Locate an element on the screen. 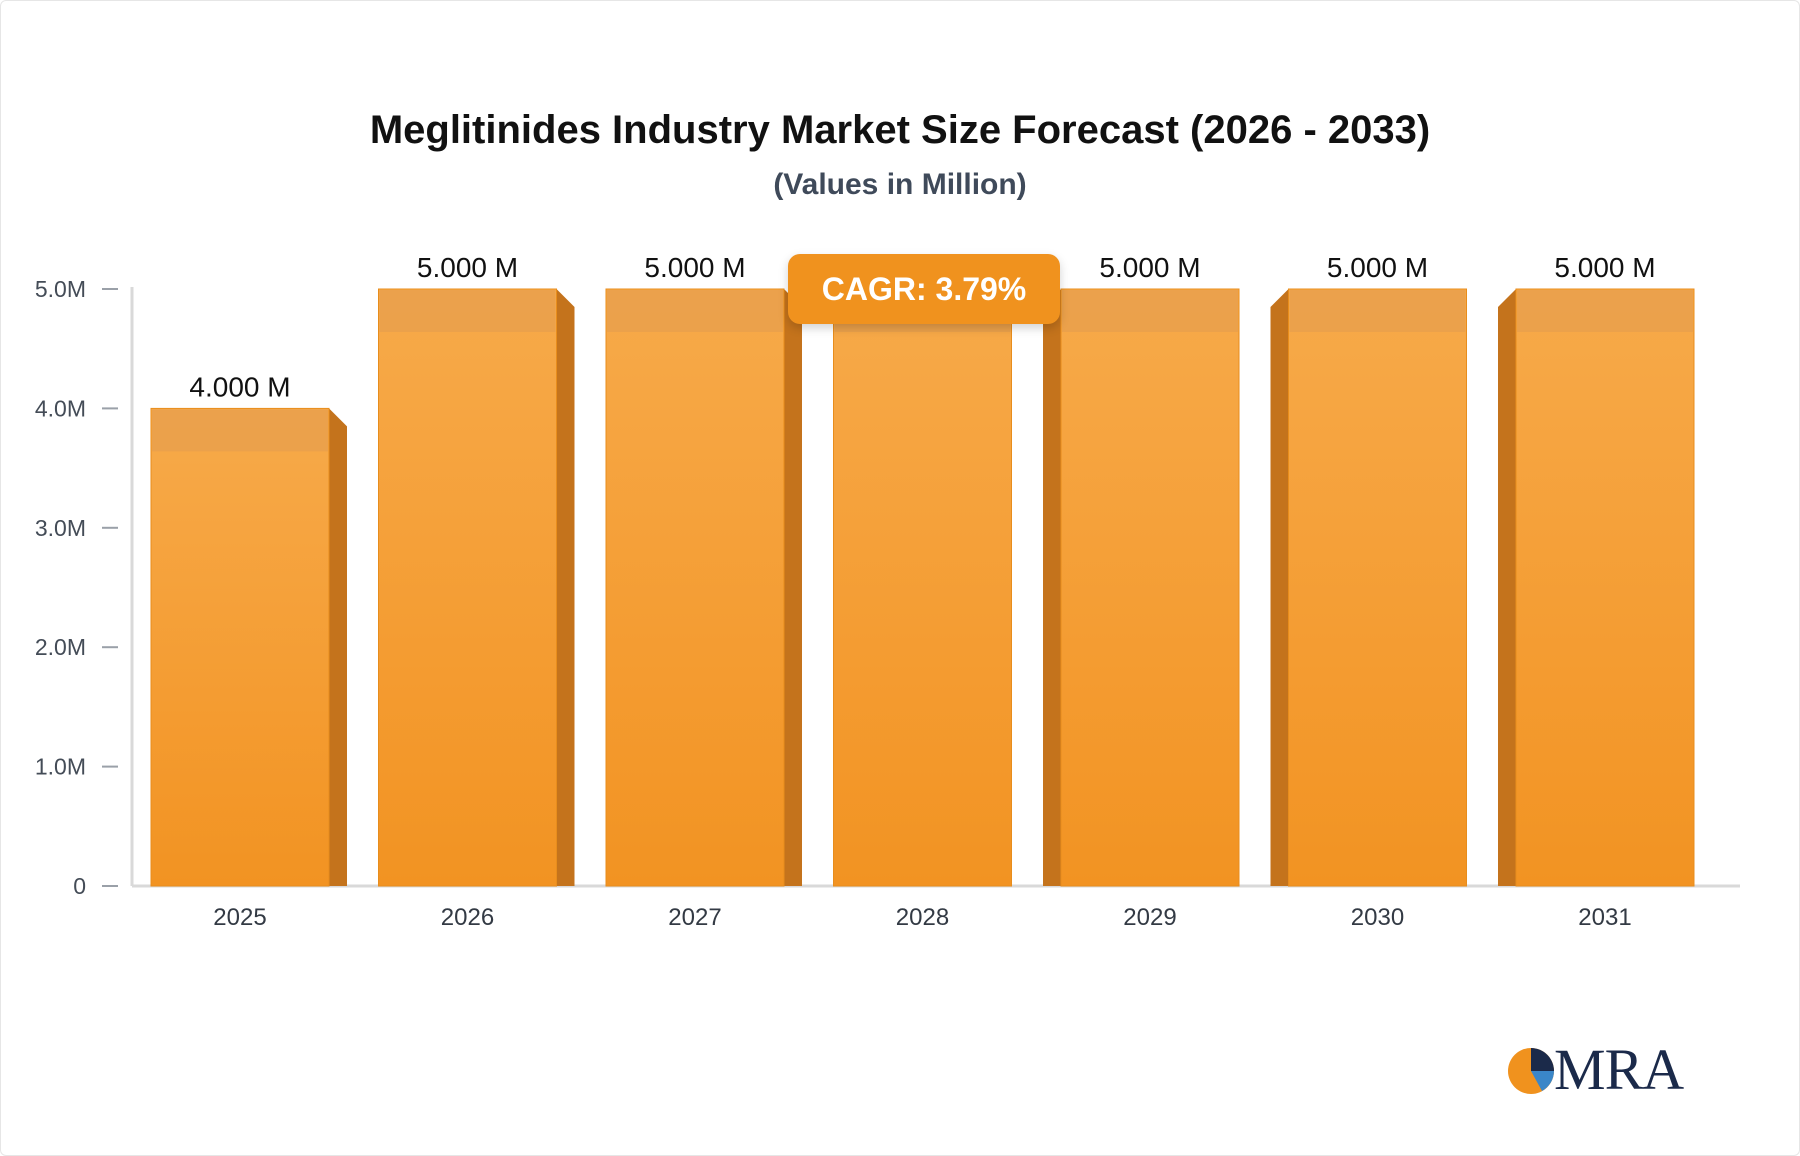  bar-2029 is located at coordinates (1141, 587).